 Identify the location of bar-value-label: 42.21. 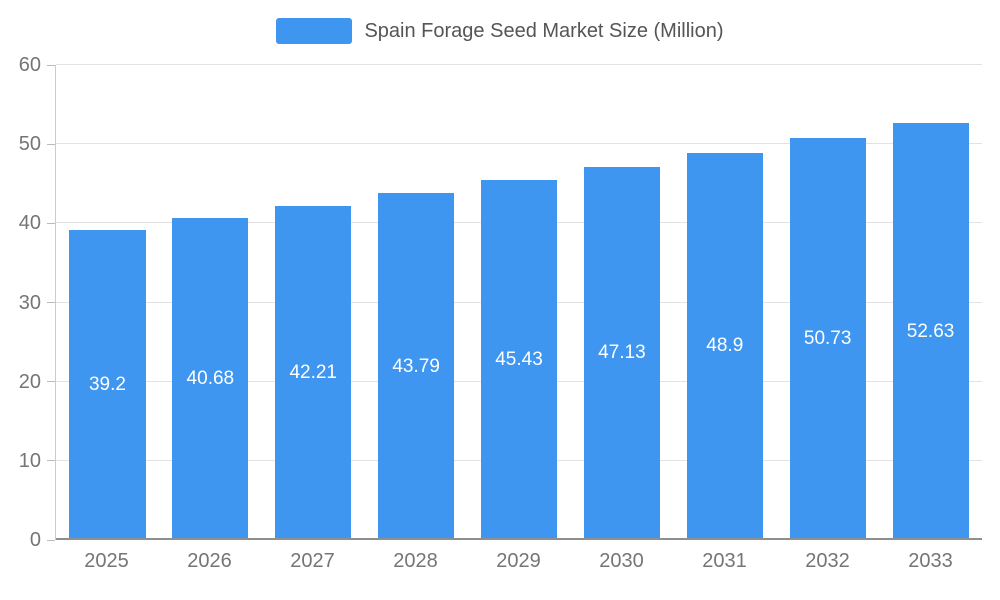
(313, 372).